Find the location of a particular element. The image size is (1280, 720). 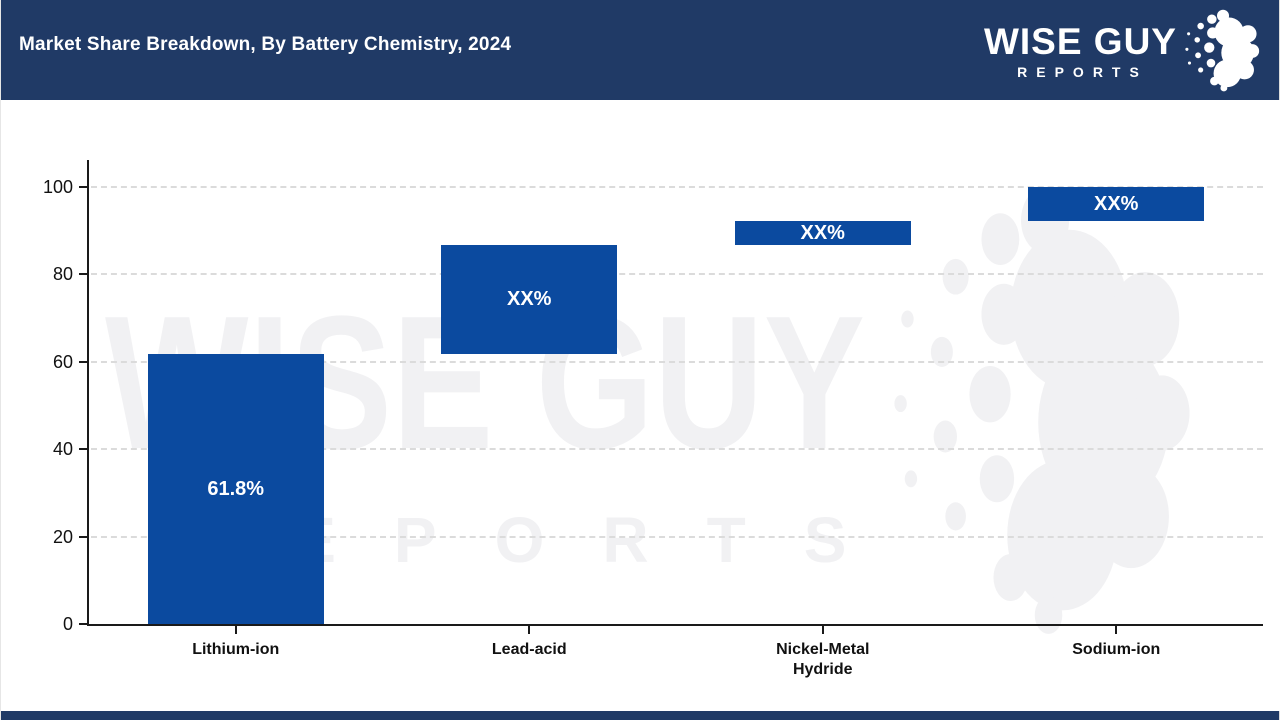

logo-wordmark: WISE GUY REPORTS is located at coordinates (1080, 51).